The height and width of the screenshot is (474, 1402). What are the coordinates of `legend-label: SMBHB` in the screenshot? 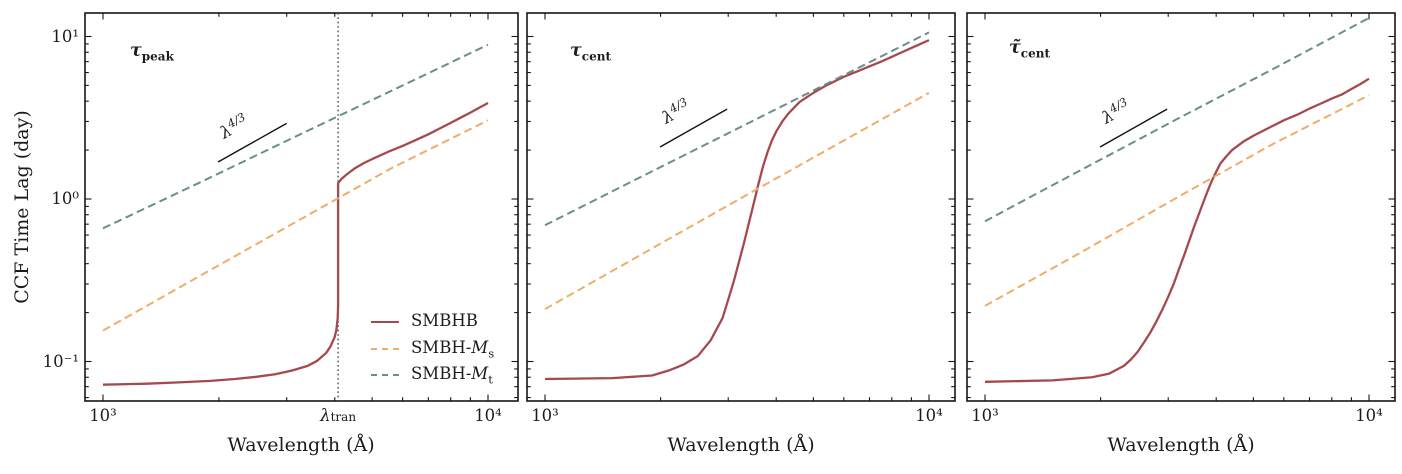 It's located at (444, 321).